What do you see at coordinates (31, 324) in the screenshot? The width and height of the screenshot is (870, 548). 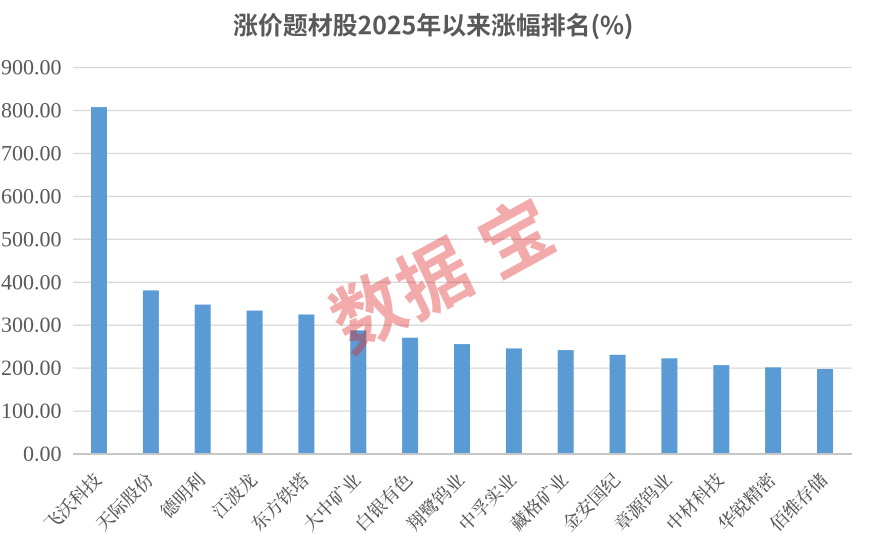 I see `svg-text: 300.00` at bounding box center [31, 324].